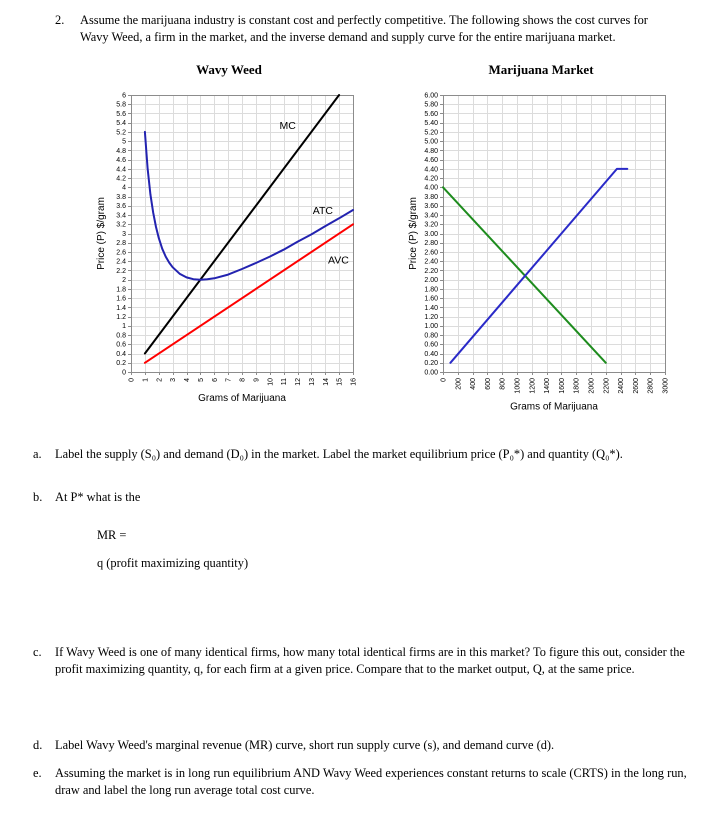  What do you see at coordinates (248, 205) in the screenshot?
I see `series-atc` at bounding box center [248, 205].